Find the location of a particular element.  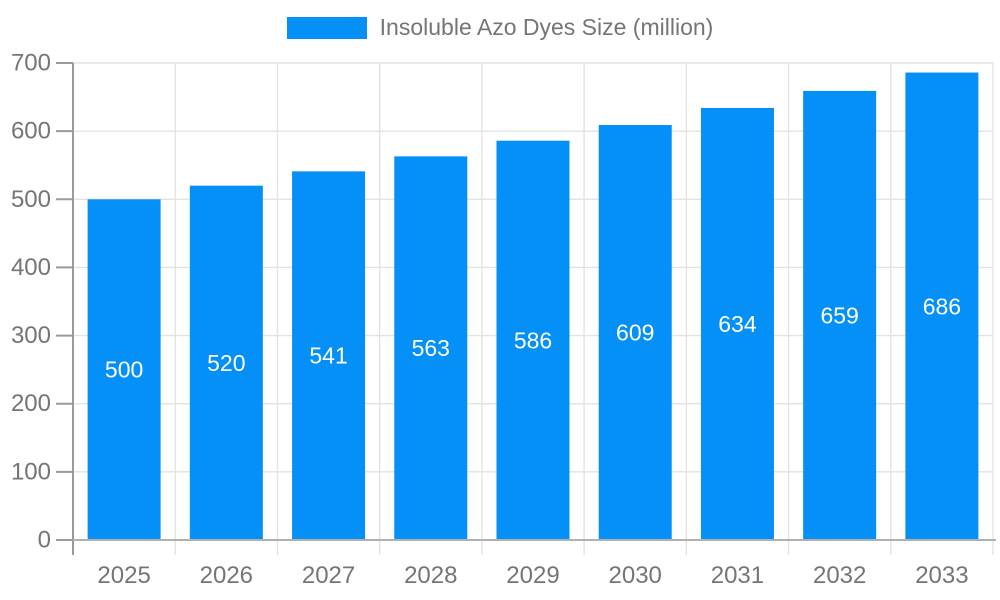

bar-value-label: 609 is located at coordinates (635, 333).